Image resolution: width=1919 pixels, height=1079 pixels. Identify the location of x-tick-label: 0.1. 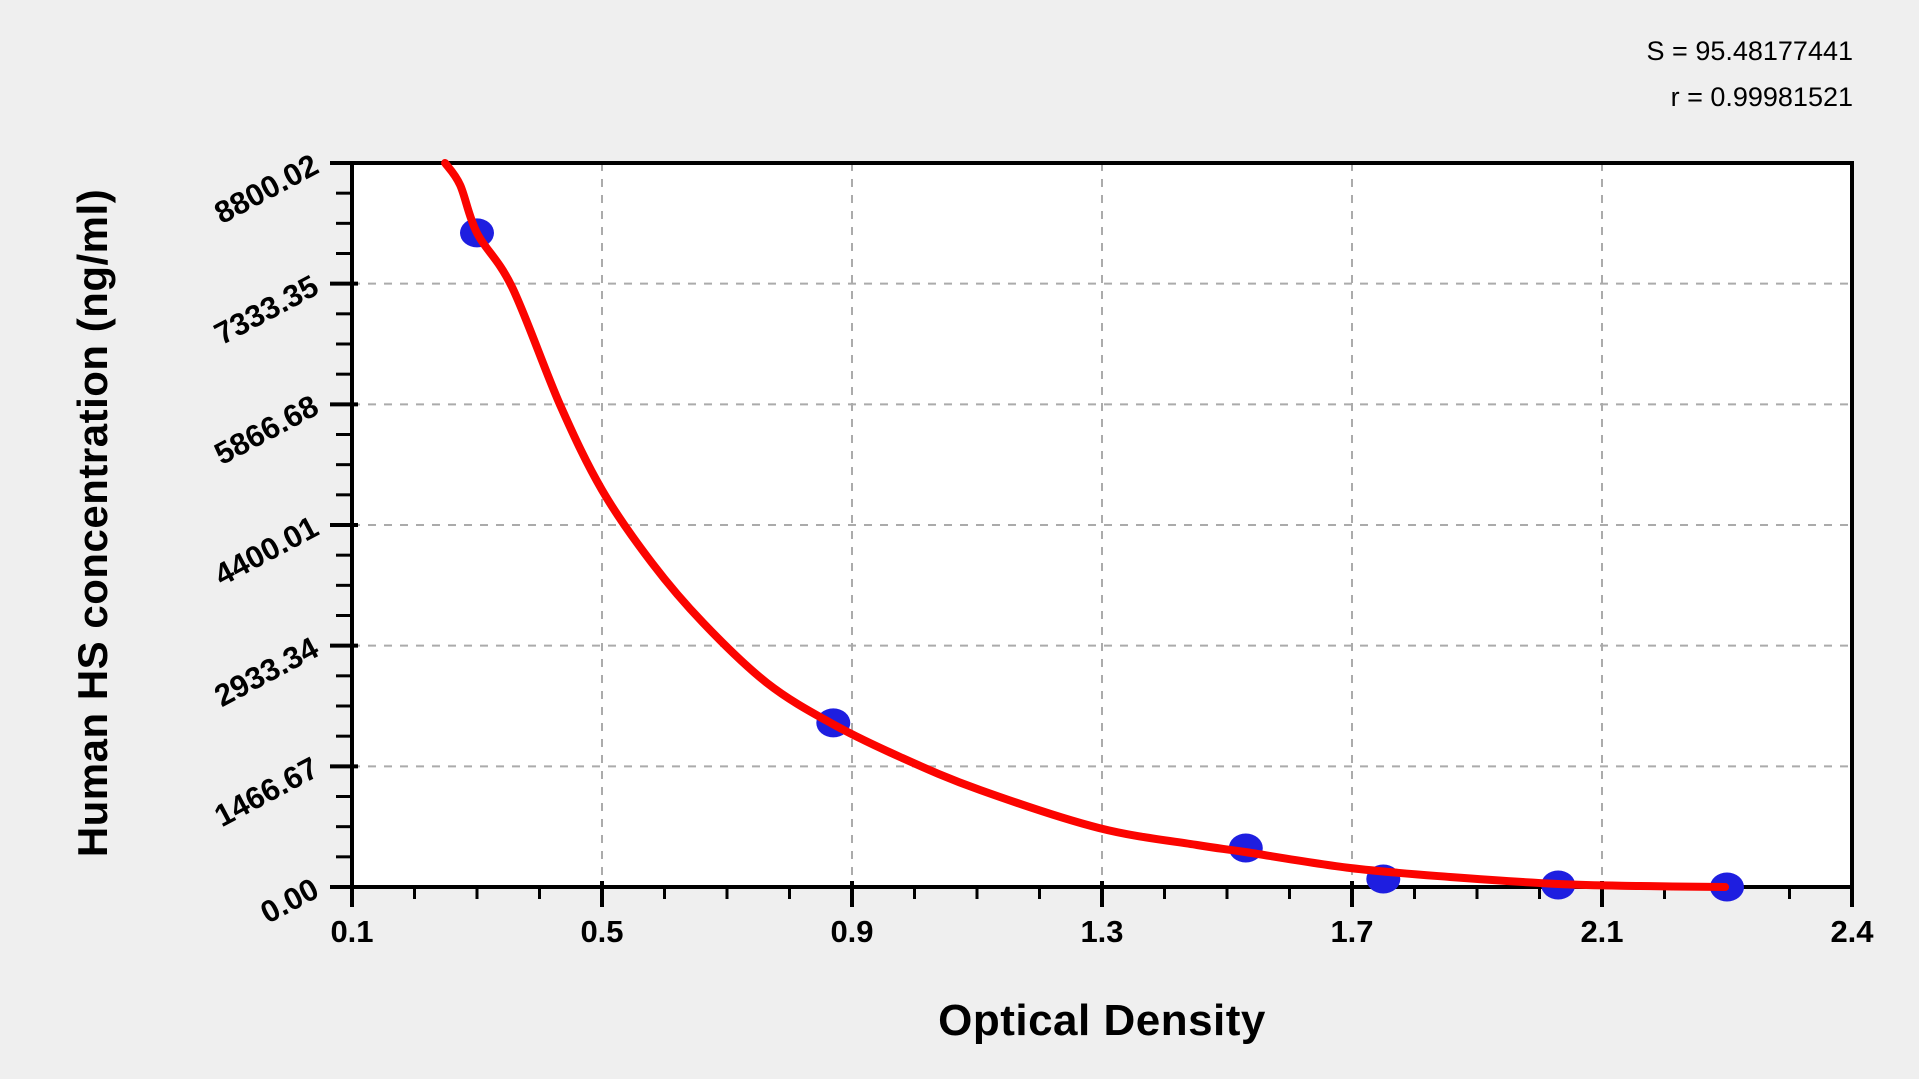
(352, 931).